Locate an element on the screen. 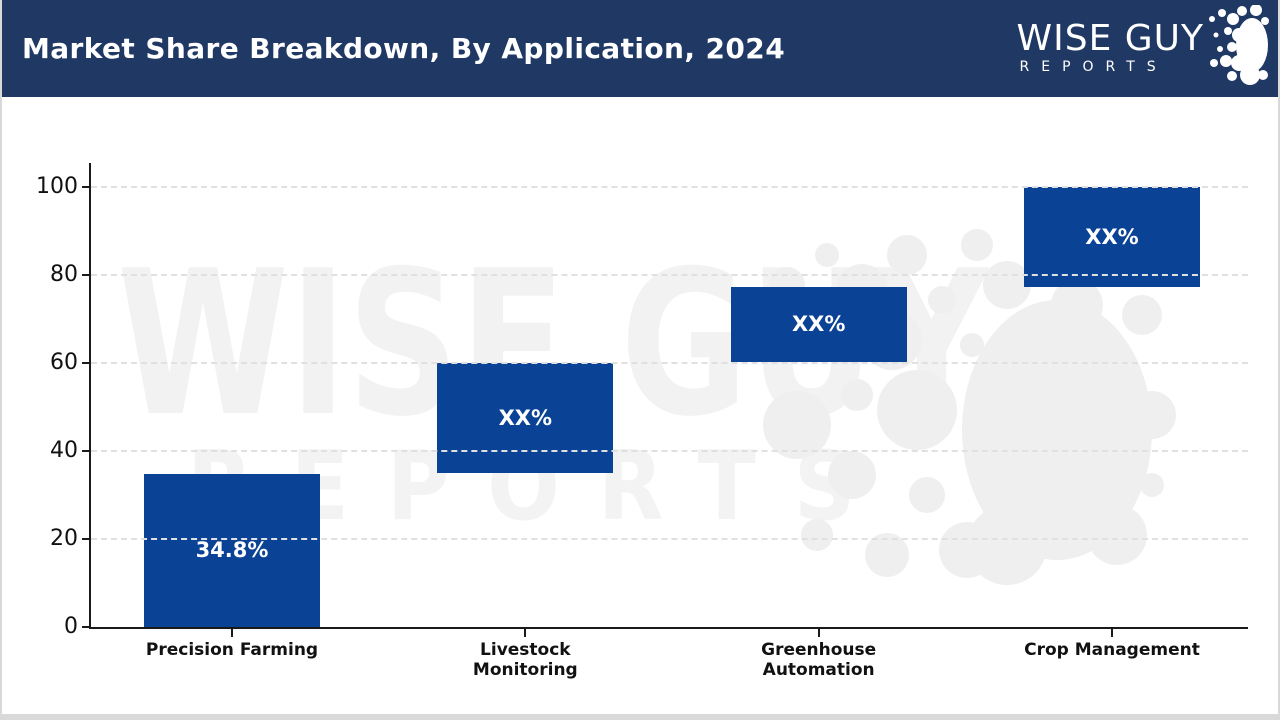  bar-livestock-monitoring: XX% is located at coordinates (525, 418).